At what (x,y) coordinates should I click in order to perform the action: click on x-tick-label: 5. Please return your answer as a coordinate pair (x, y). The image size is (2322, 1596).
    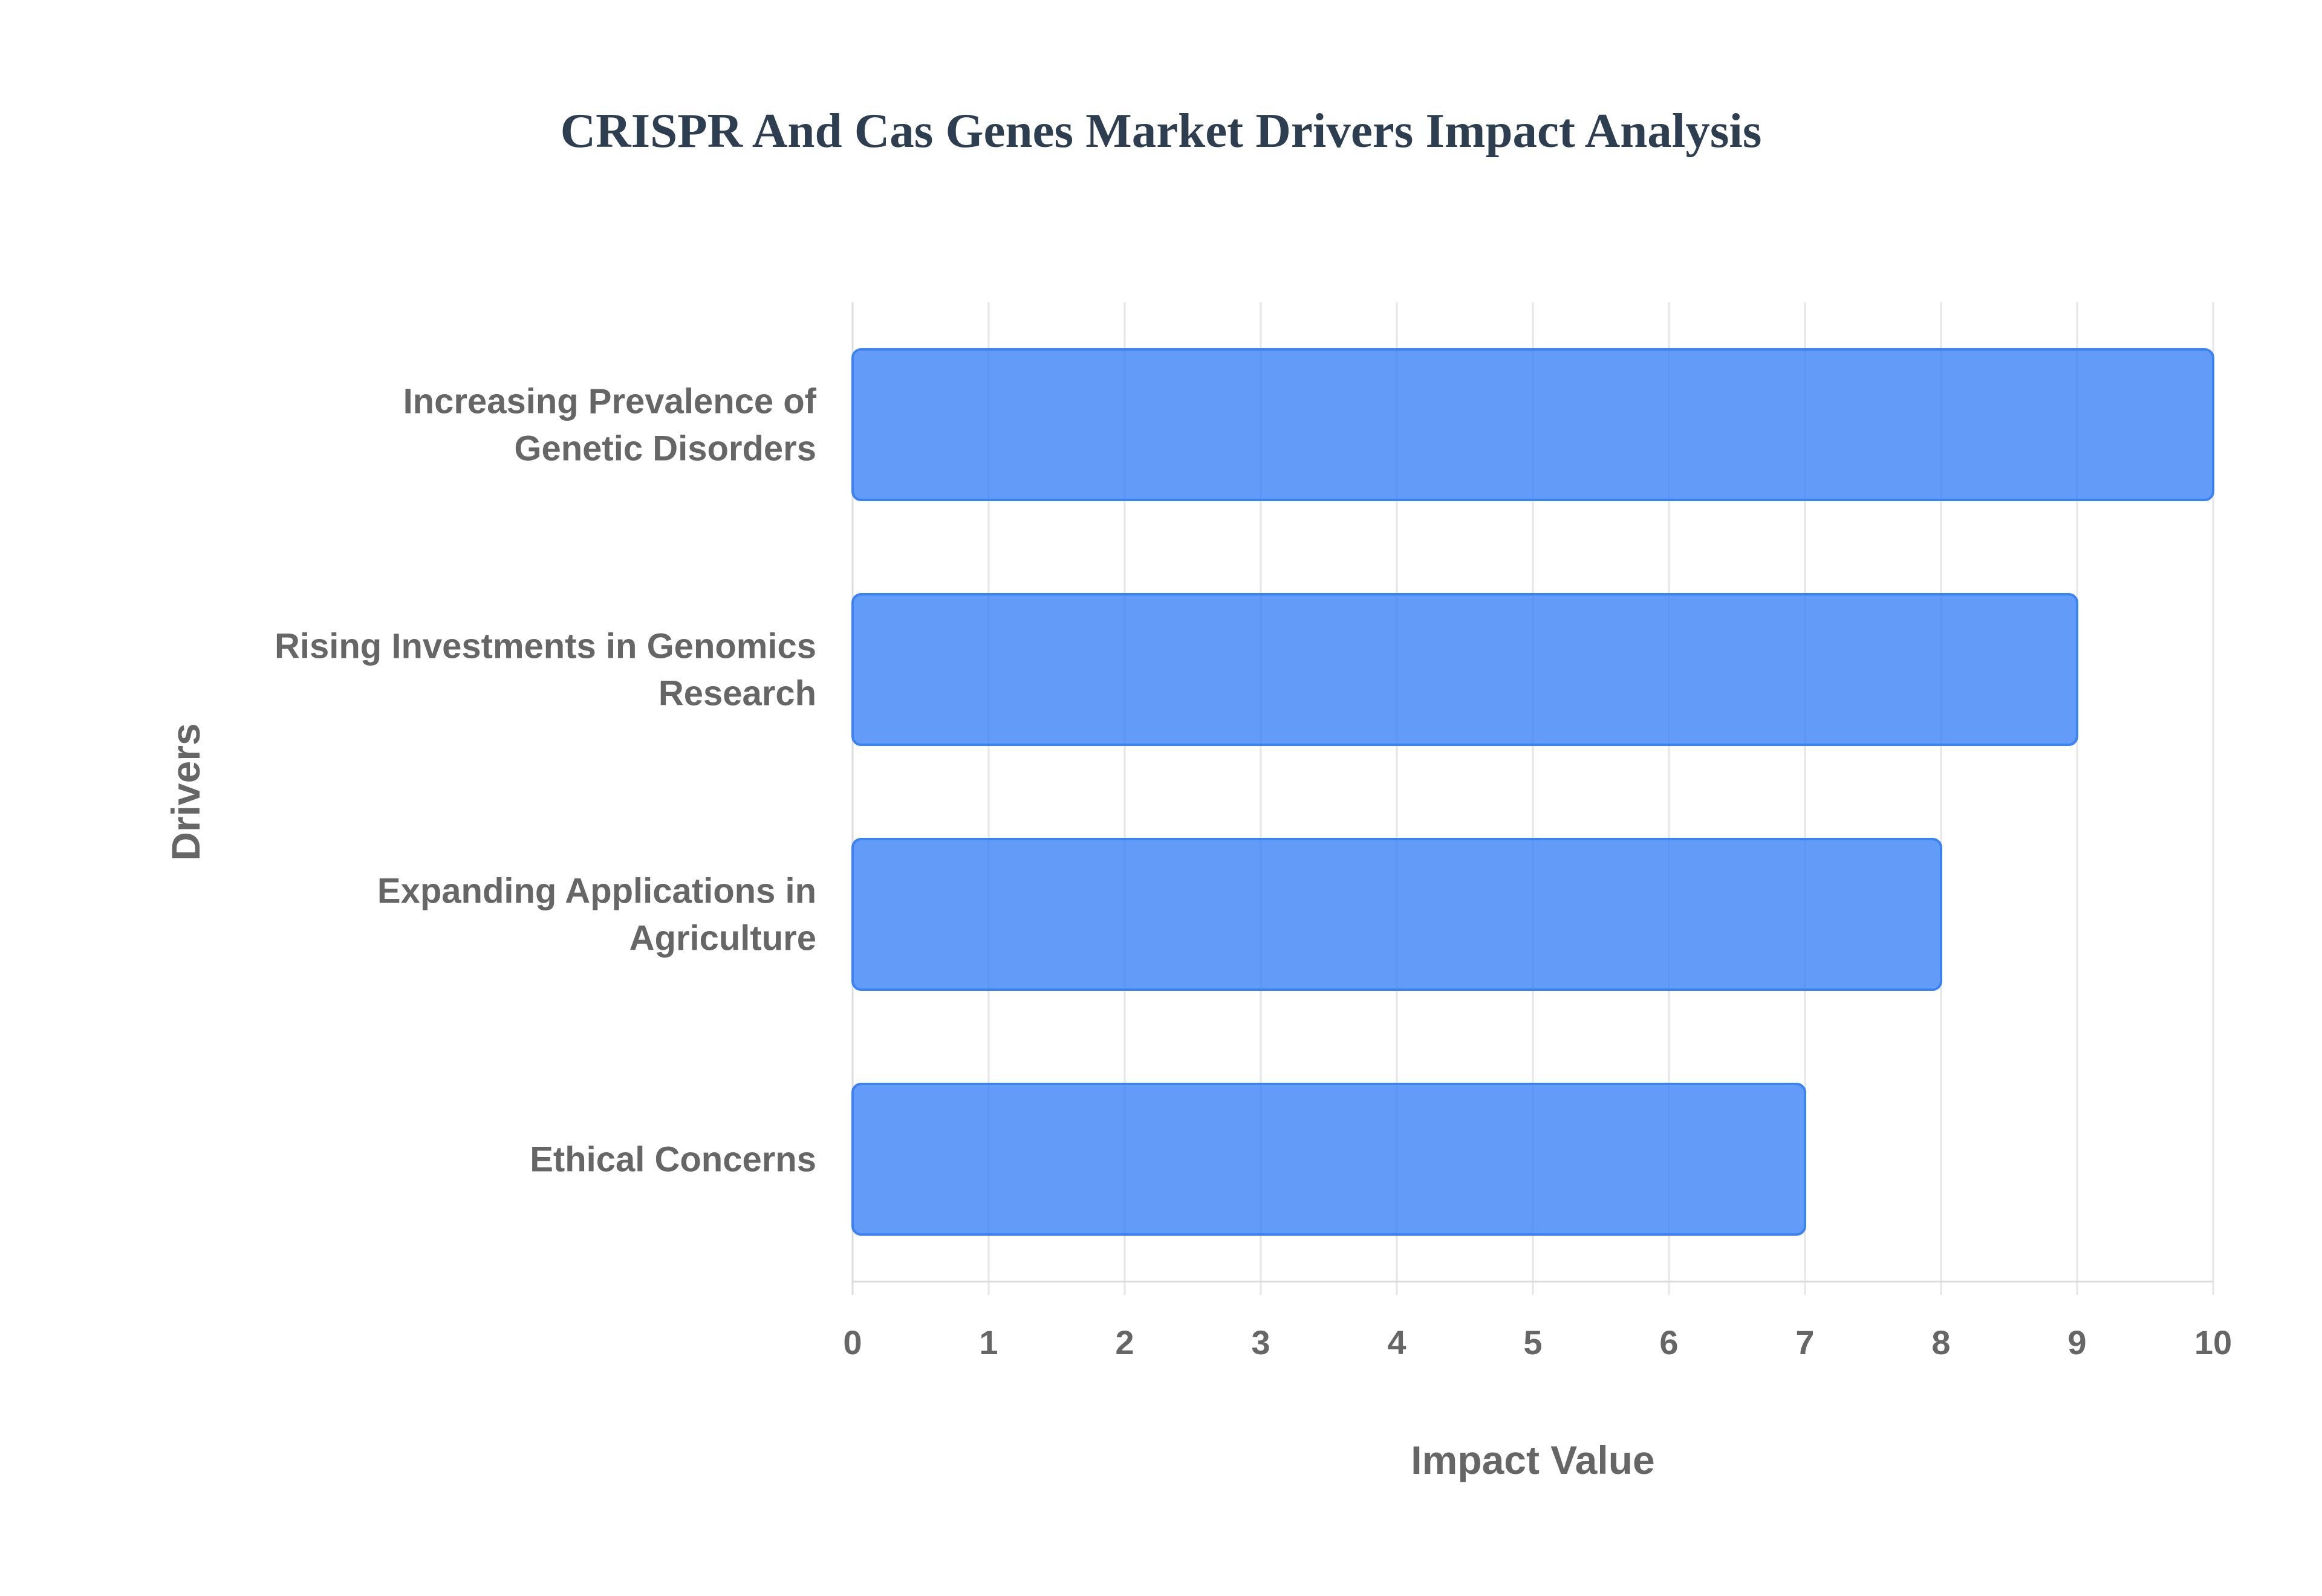
    Looking at the image, I should click on (1532, 1342).